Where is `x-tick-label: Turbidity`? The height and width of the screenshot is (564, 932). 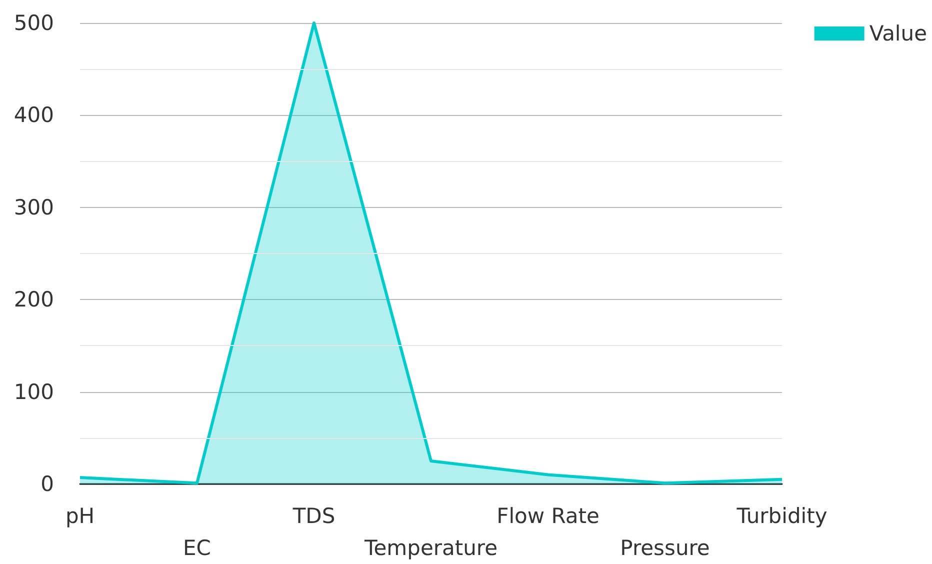
x-tick-label: Turbidity is located at coordinates (782, 516).